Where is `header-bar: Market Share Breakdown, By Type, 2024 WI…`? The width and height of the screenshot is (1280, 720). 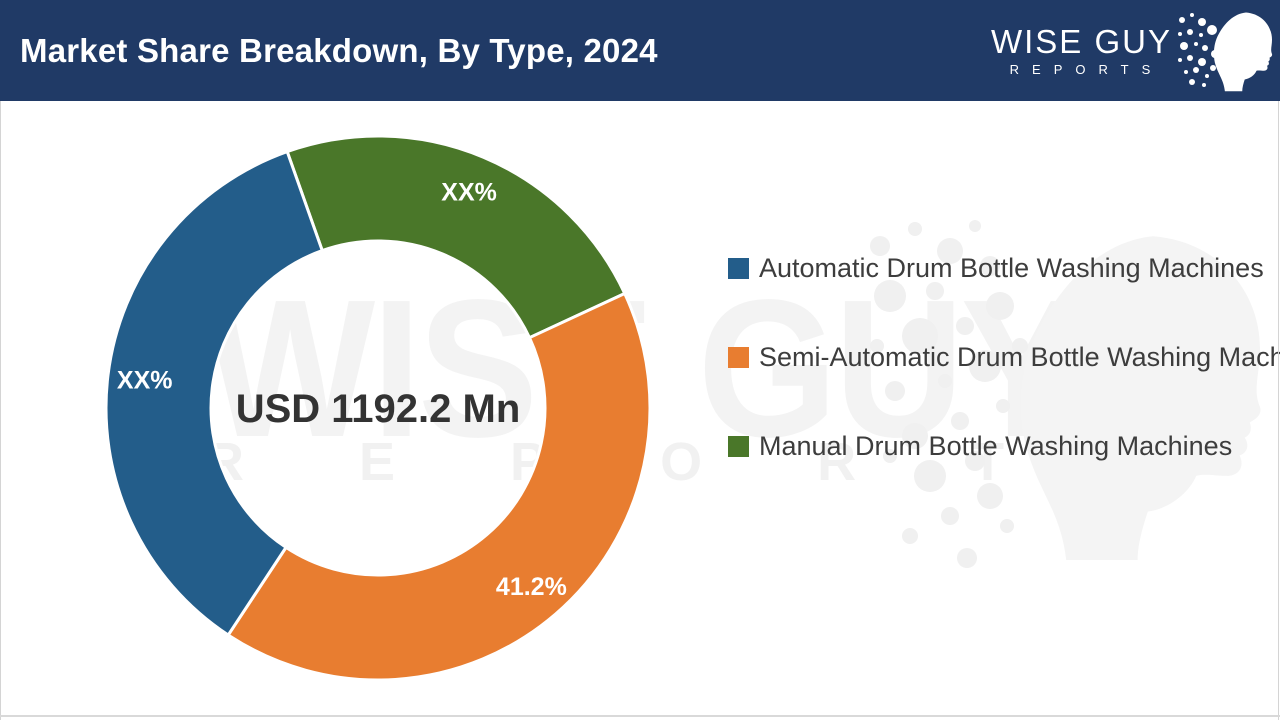 header-bar: Market Share Breakdown, By Type, 2024 WI… is located at coordinates (640, 50).